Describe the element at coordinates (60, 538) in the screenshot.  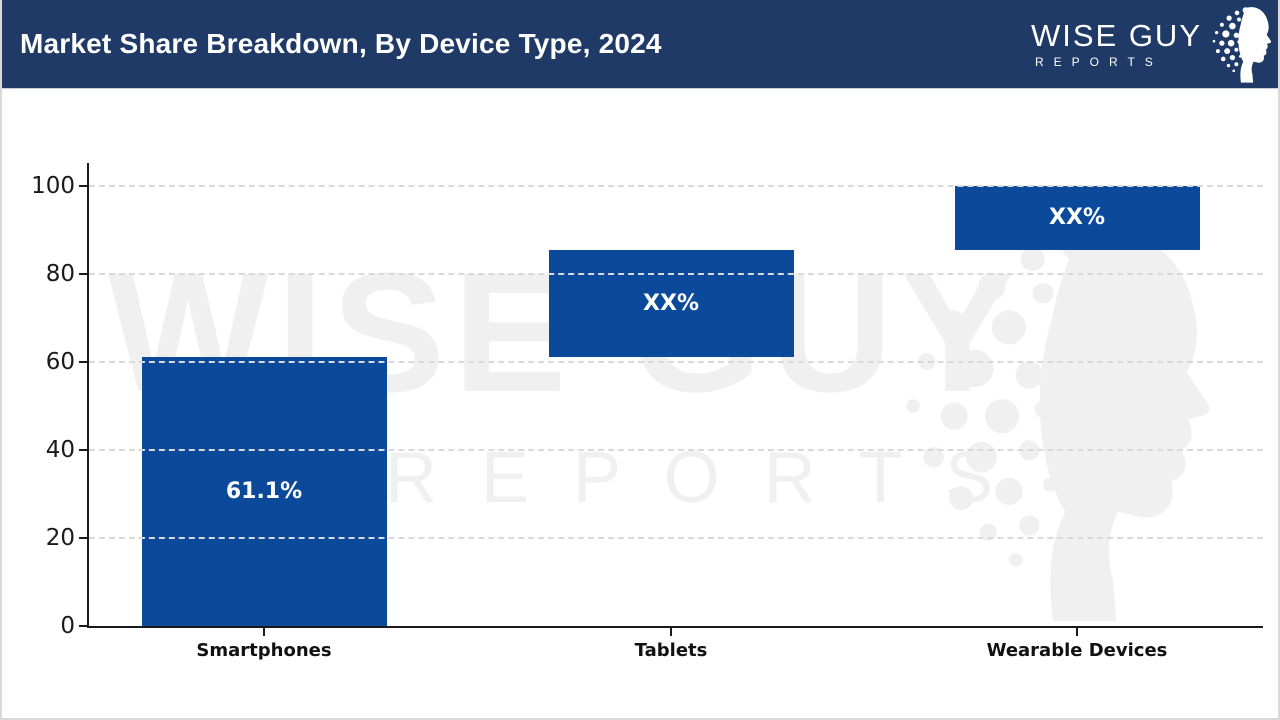
I see `y-tick-label: 20` at that location.